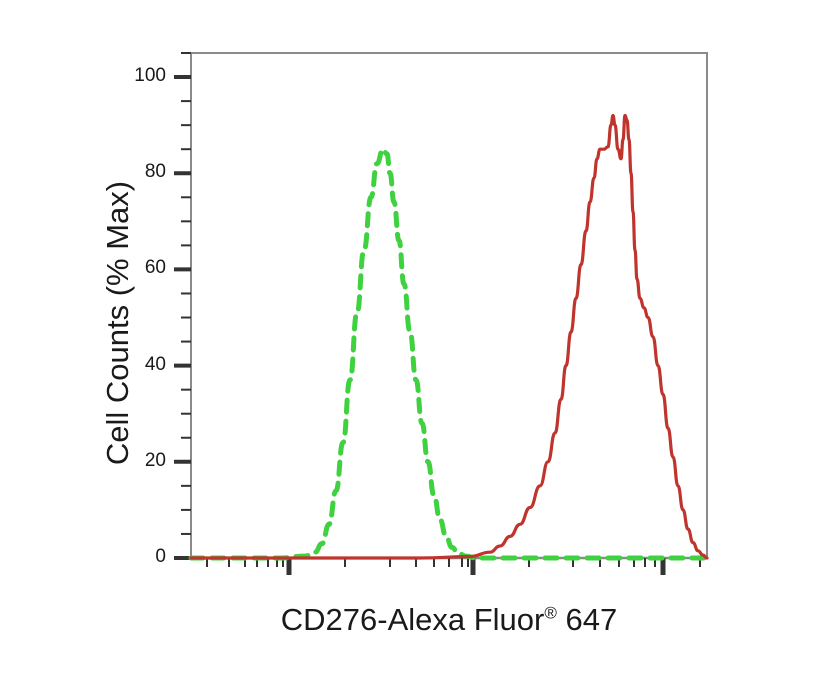 Image resolution: width=828 pixels, height=690 pixels. What do you see at coordinates (587, 619) in the screenshot?
I see `x-axis-title-tail: 647` at bounding box center [587, 619].